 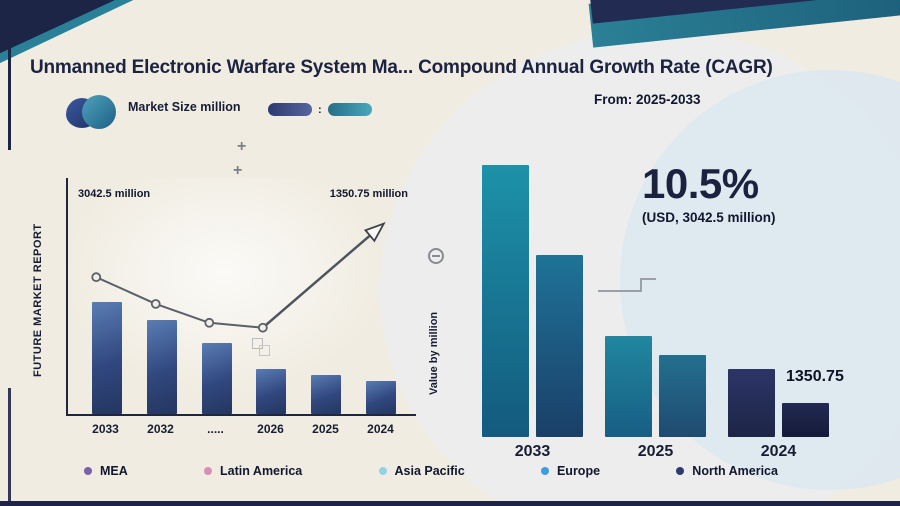 What do you see at coordinates (38, 300) in the screenshot?
I see `left-chart-ylabel: FUTURE MARKET REPORT` at bounding box center [38, 300].